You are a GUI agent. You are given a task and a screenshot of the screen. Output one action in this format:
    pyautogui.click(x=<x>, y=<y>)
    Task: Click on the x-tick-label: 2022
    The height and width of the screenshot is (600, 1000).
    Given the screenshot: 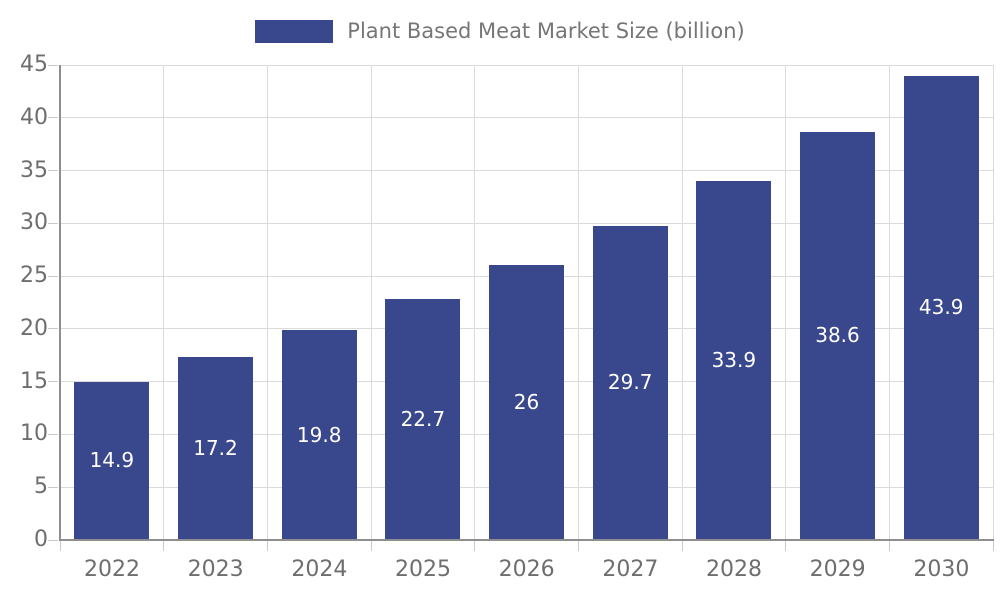 What is the action you would take?
    pyautogui.click(x=112, y=569)
    